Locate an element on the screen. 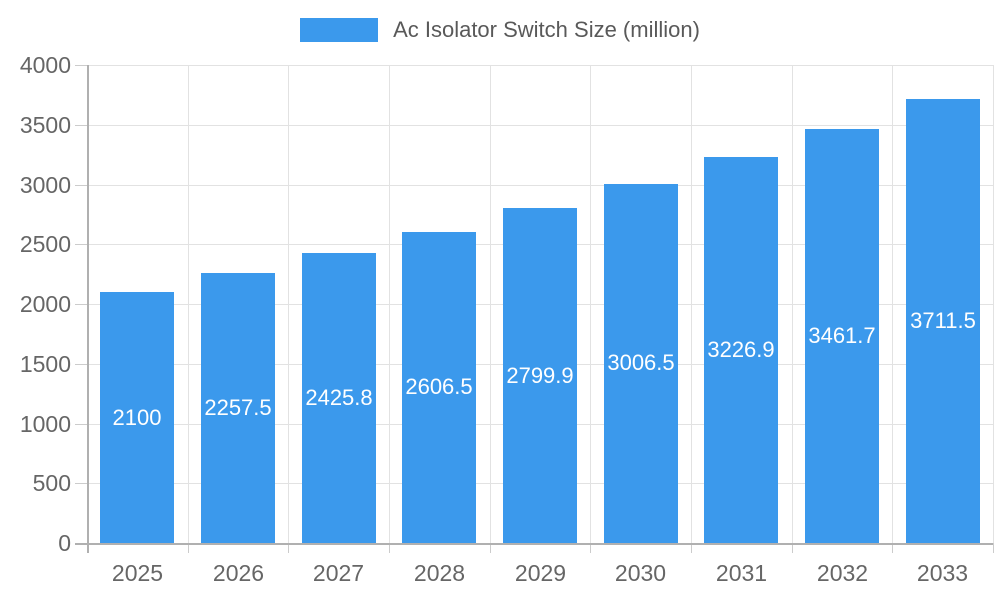 This screenshot has height=600, width=1000. bar-value-label: 3006.5 is located at coordinates (641, 362).